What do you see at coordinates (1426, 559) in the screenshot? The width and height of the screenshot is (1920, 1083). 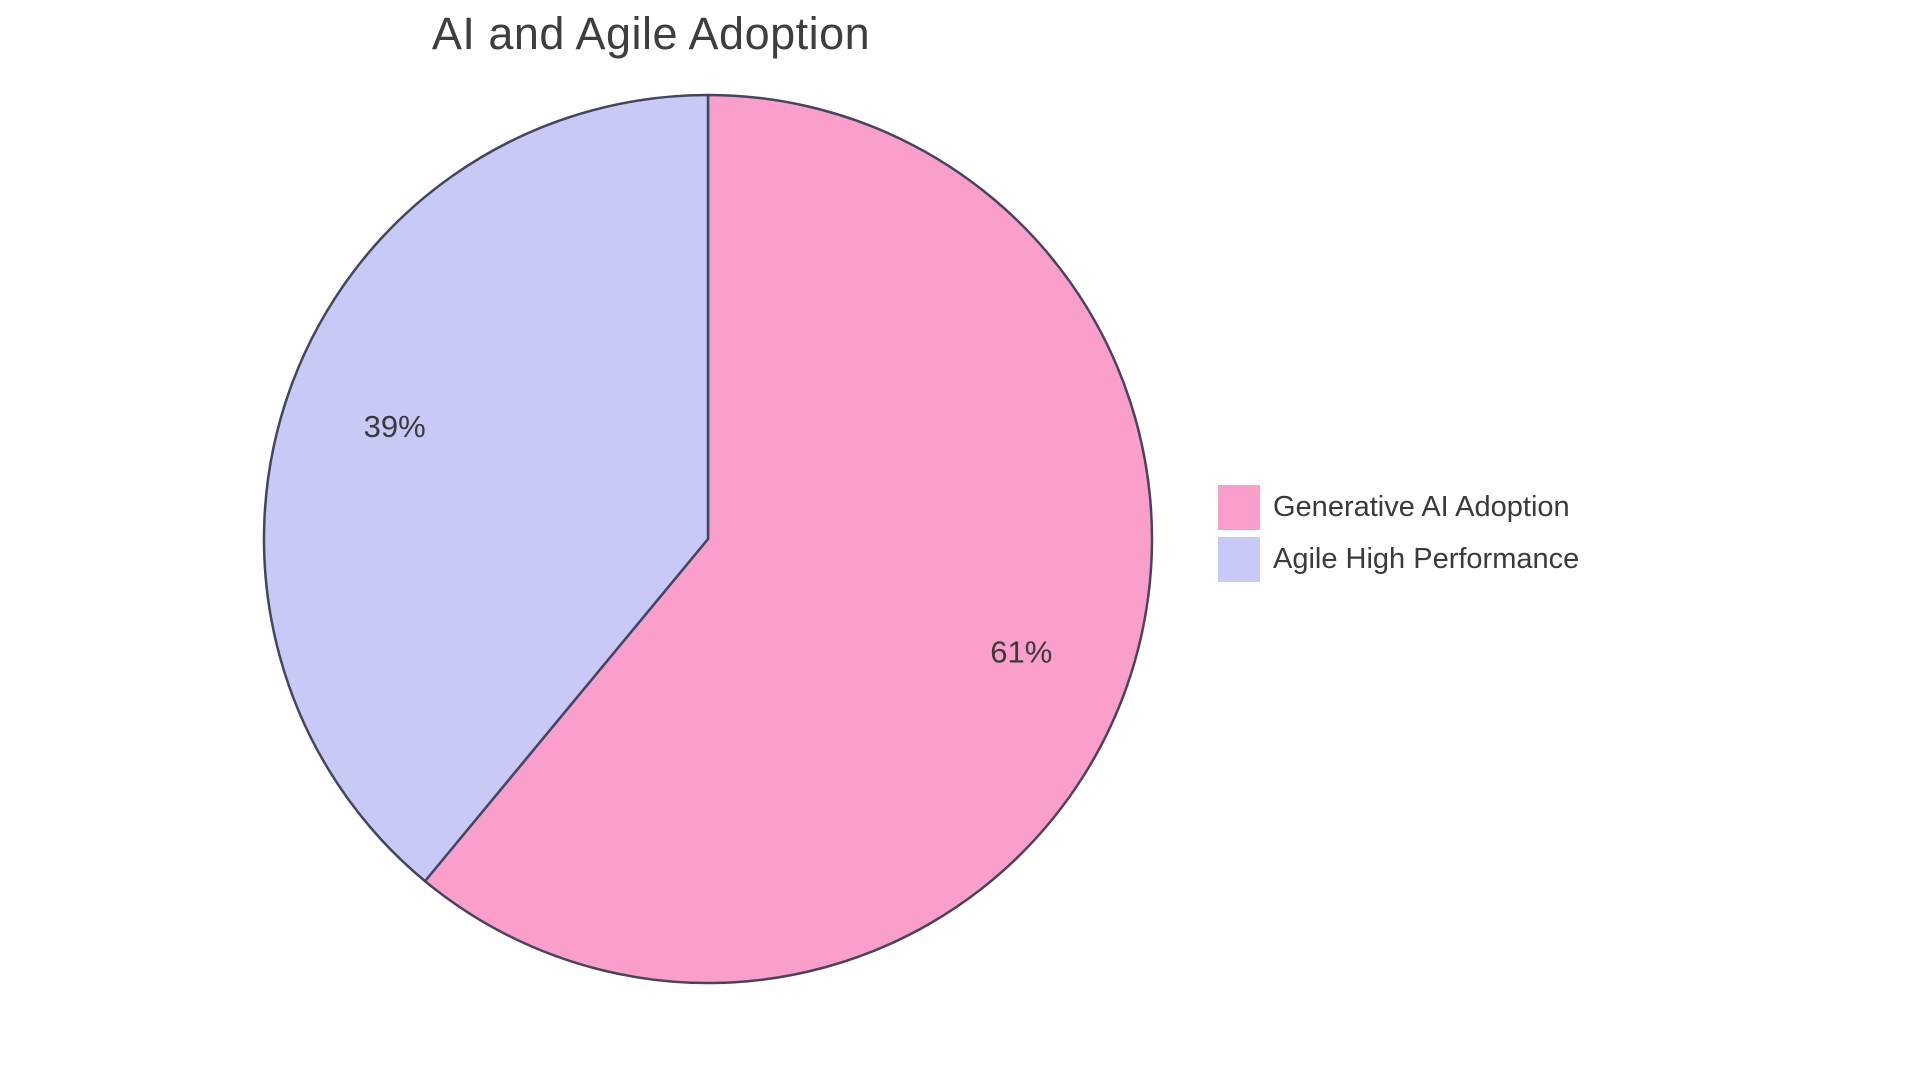 I see `legend-label-agile-high-performance: Agile High Performance` at bounding box center [1426, 559].